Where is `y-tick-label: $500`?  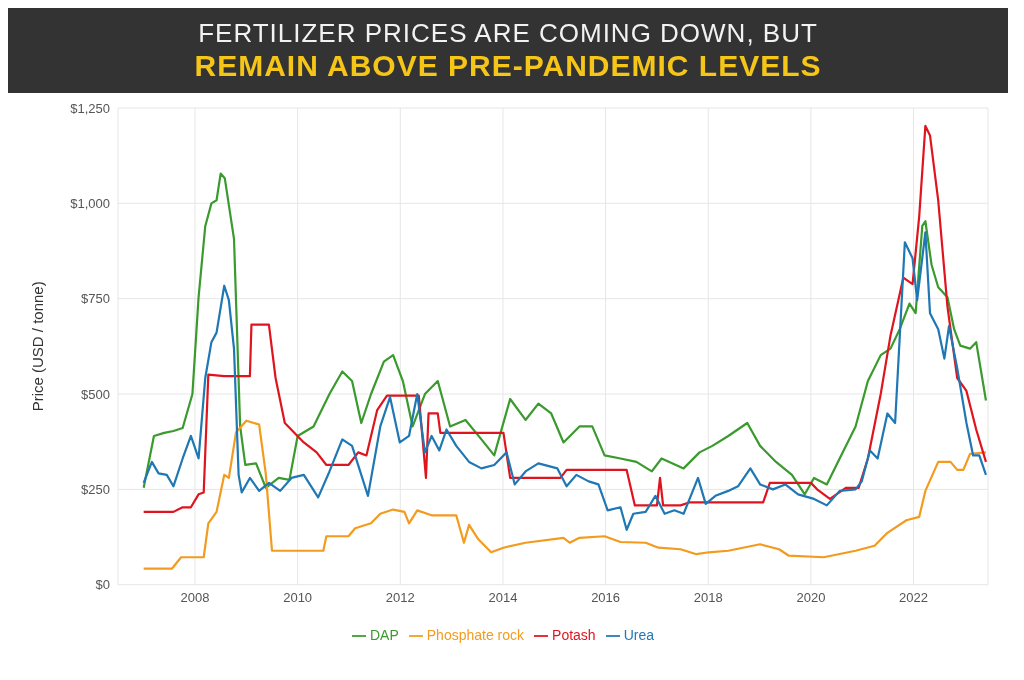 y-tick-label: $500 is located at coordinates (95, 394).